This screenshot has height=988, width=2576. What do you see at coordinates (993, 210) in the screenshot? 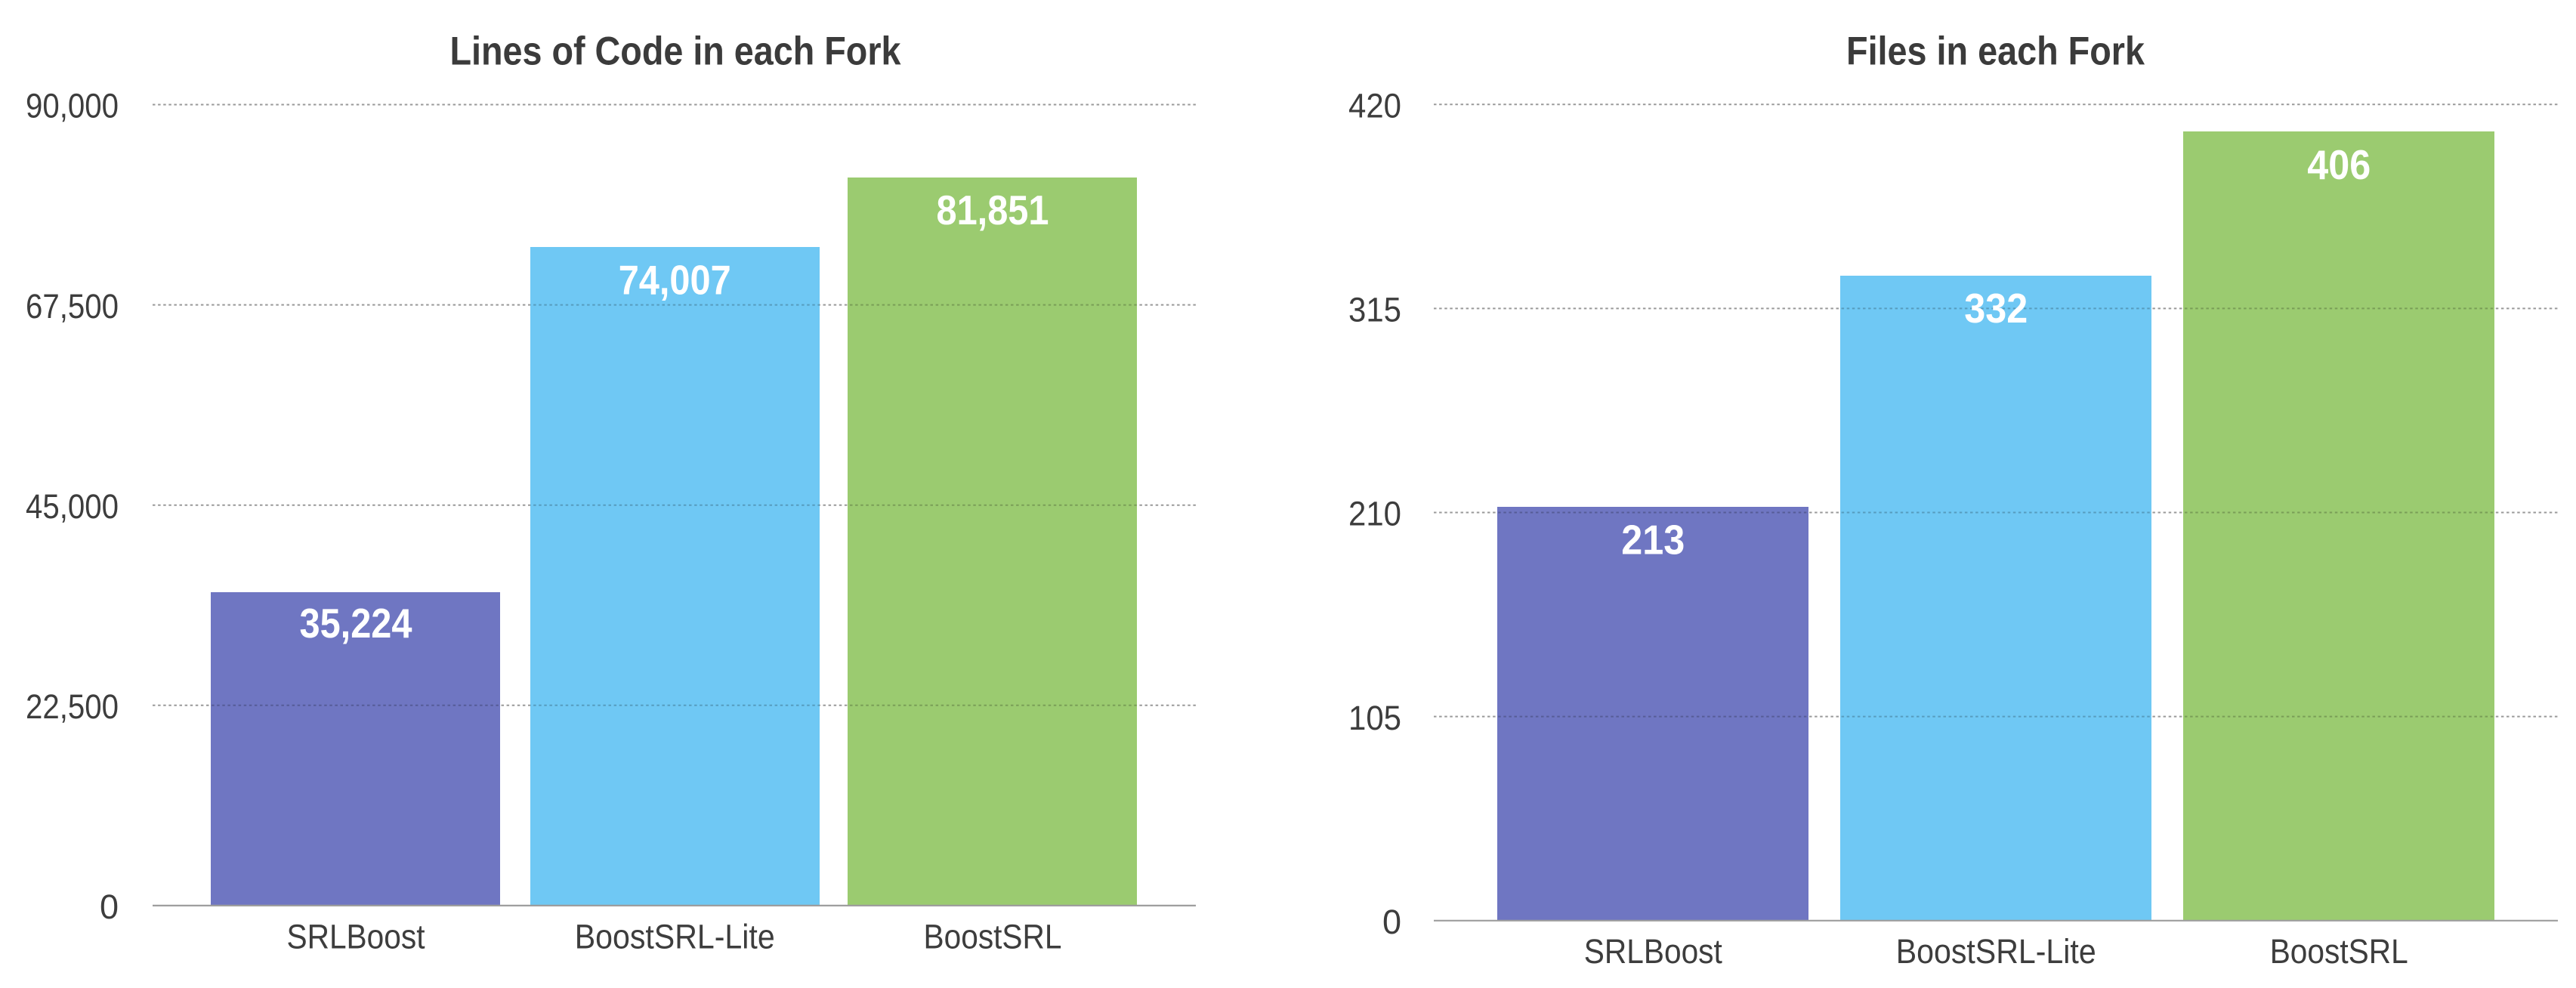
I see `svg-text: 81,851` at bounding box center [993, 210].